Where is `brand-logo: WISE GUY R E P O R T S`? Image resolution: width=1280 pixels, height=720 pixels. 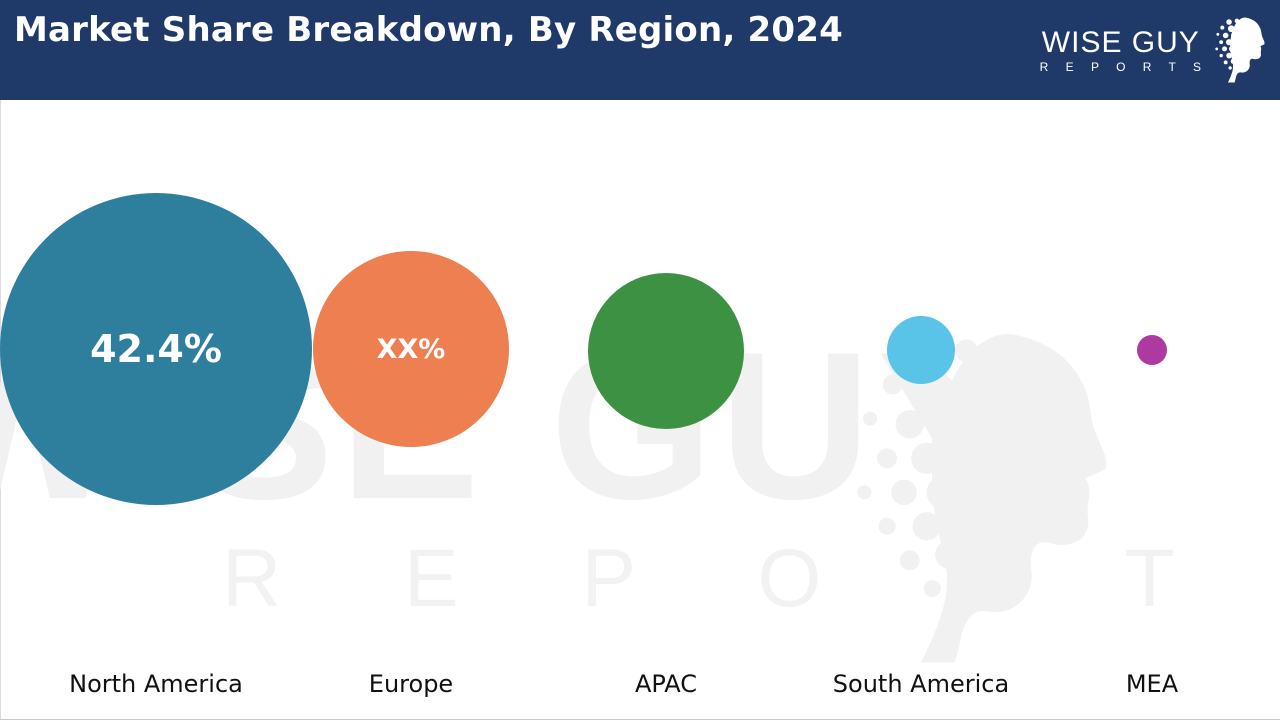
brand-logo: WISE GUY R E P O R T S is located at coordinates (1150, 50).